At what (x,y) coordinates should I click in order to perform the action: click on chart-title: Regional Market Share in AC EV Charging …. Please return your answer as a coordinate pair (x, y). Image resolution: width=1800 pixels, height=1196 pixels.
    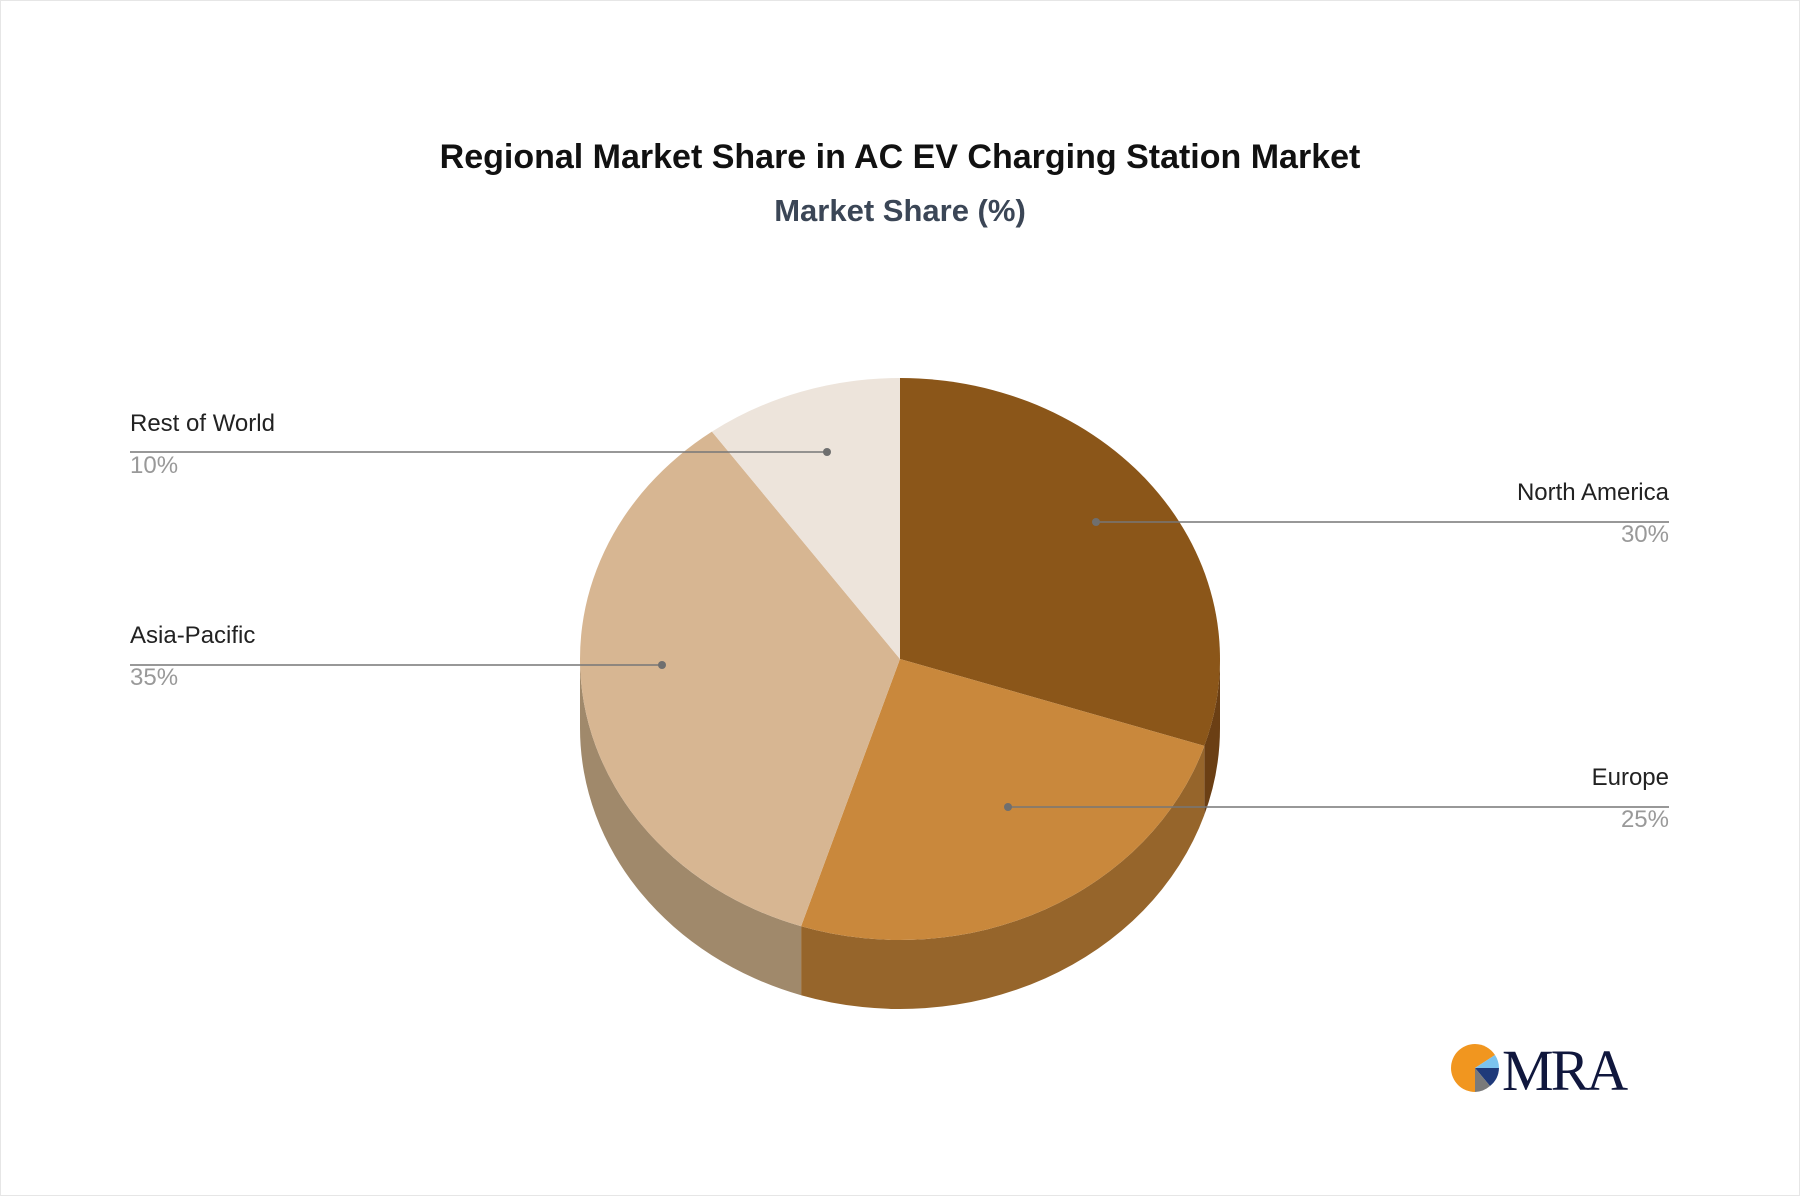
    Looking at the image, I should click on (900, 157).